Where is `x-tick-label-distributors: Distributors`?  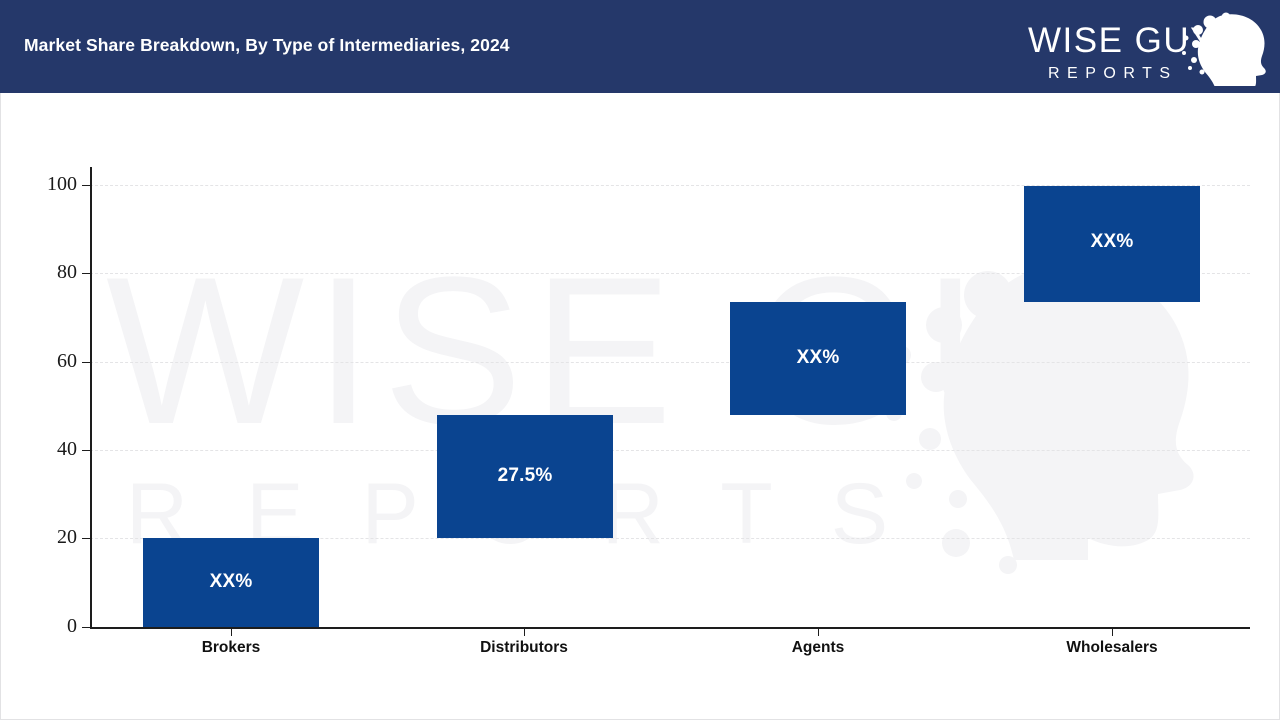
x-tick-label-distributors: Distributors is located at coordinates (524, 647).